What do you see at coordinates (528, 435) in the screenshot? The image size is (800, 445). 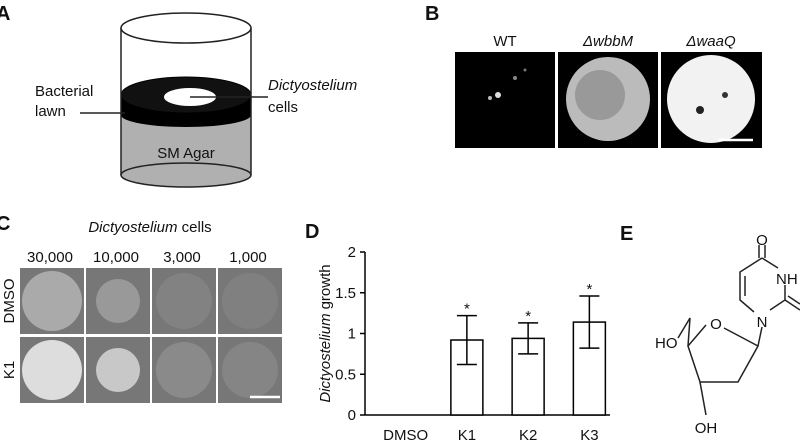 I see `x-tick-label: K2` at bounding box center [528, 435].